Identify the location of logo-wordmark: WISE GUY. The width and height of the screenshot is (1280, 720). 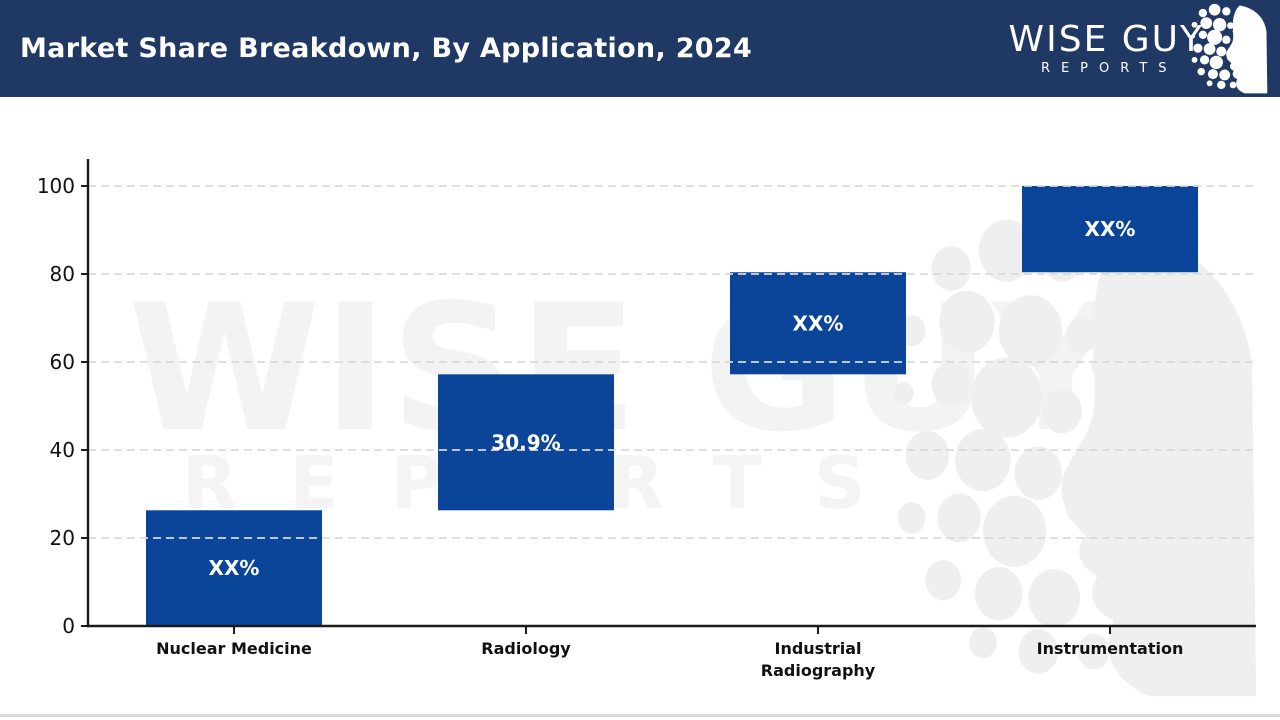
(1106, 39).